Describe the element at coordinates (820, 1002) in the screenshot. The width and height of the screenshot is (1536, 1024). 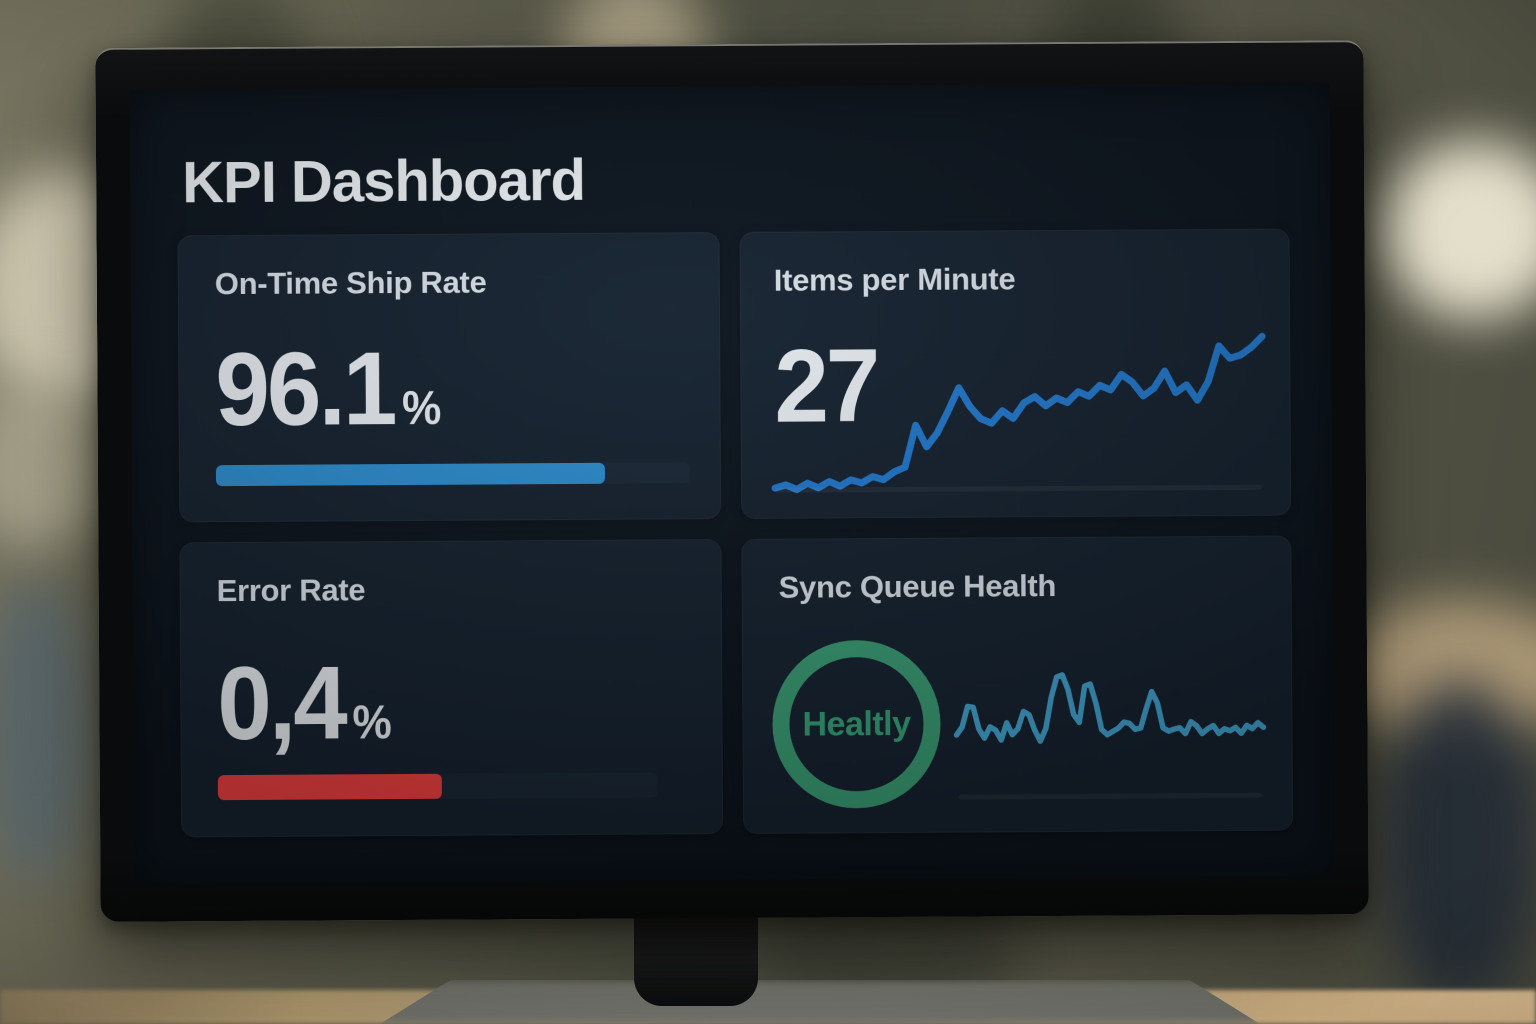
I see `monitor-stand-base` at that location.